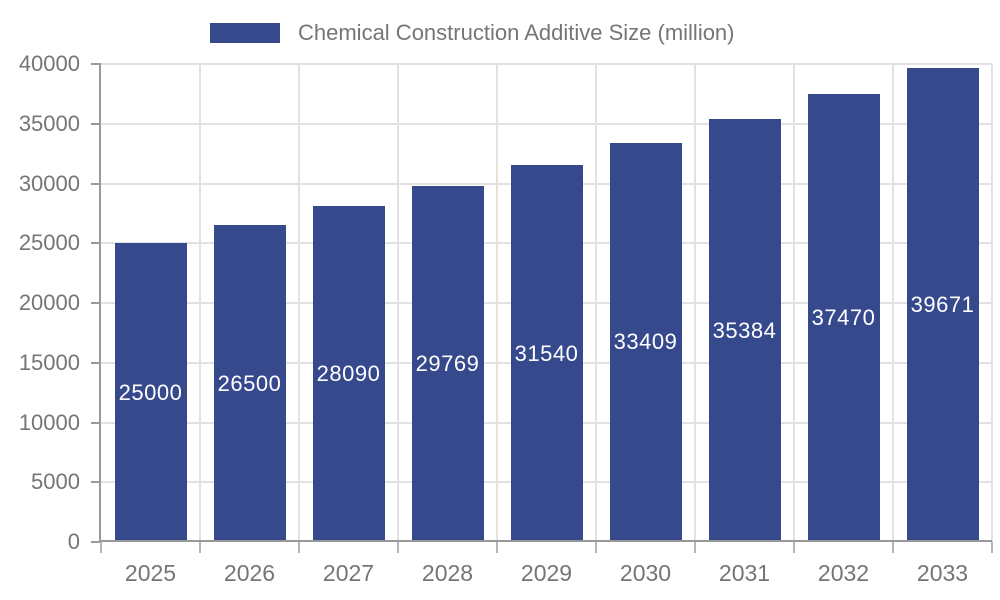 This screenshot has width=1000, height=600. Describe the element at coordinates (744, 573) in the screenshot. I see `x-axis-tick-label: 2031` at that location.